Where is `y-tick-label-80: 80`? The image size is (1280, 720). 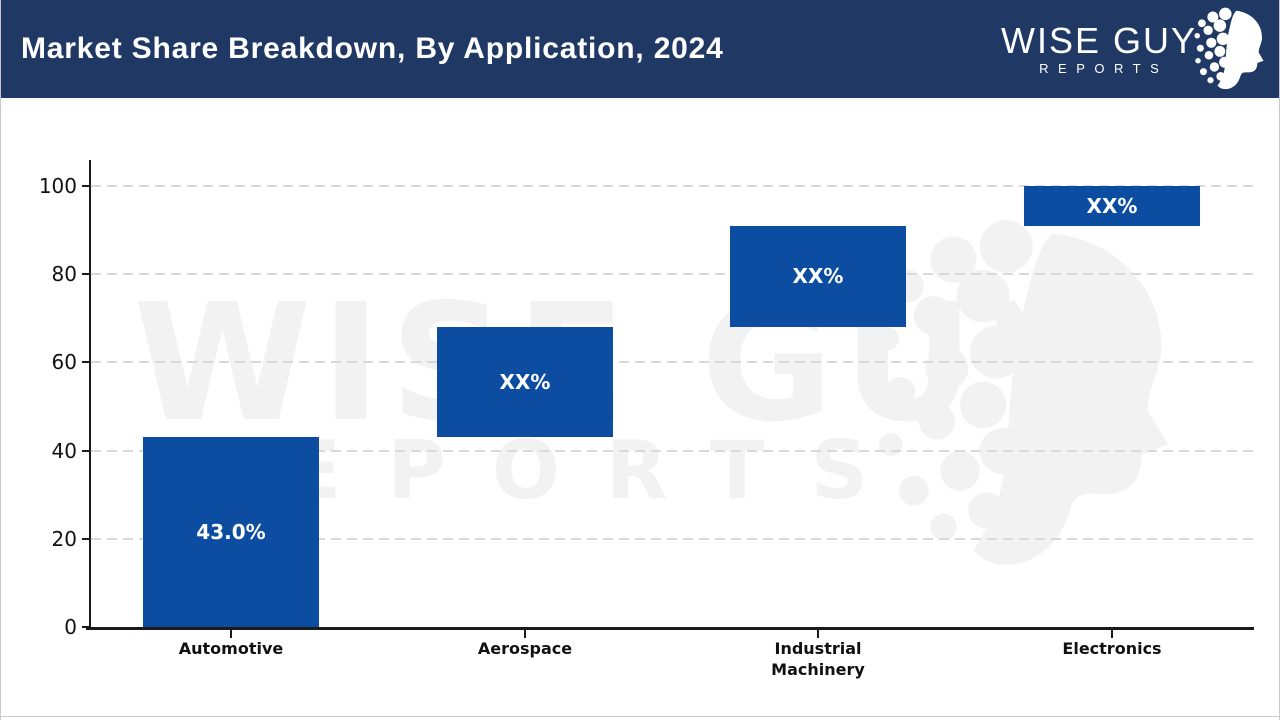
y-tick-label-80: 80 is located at coordinates (64, 274).